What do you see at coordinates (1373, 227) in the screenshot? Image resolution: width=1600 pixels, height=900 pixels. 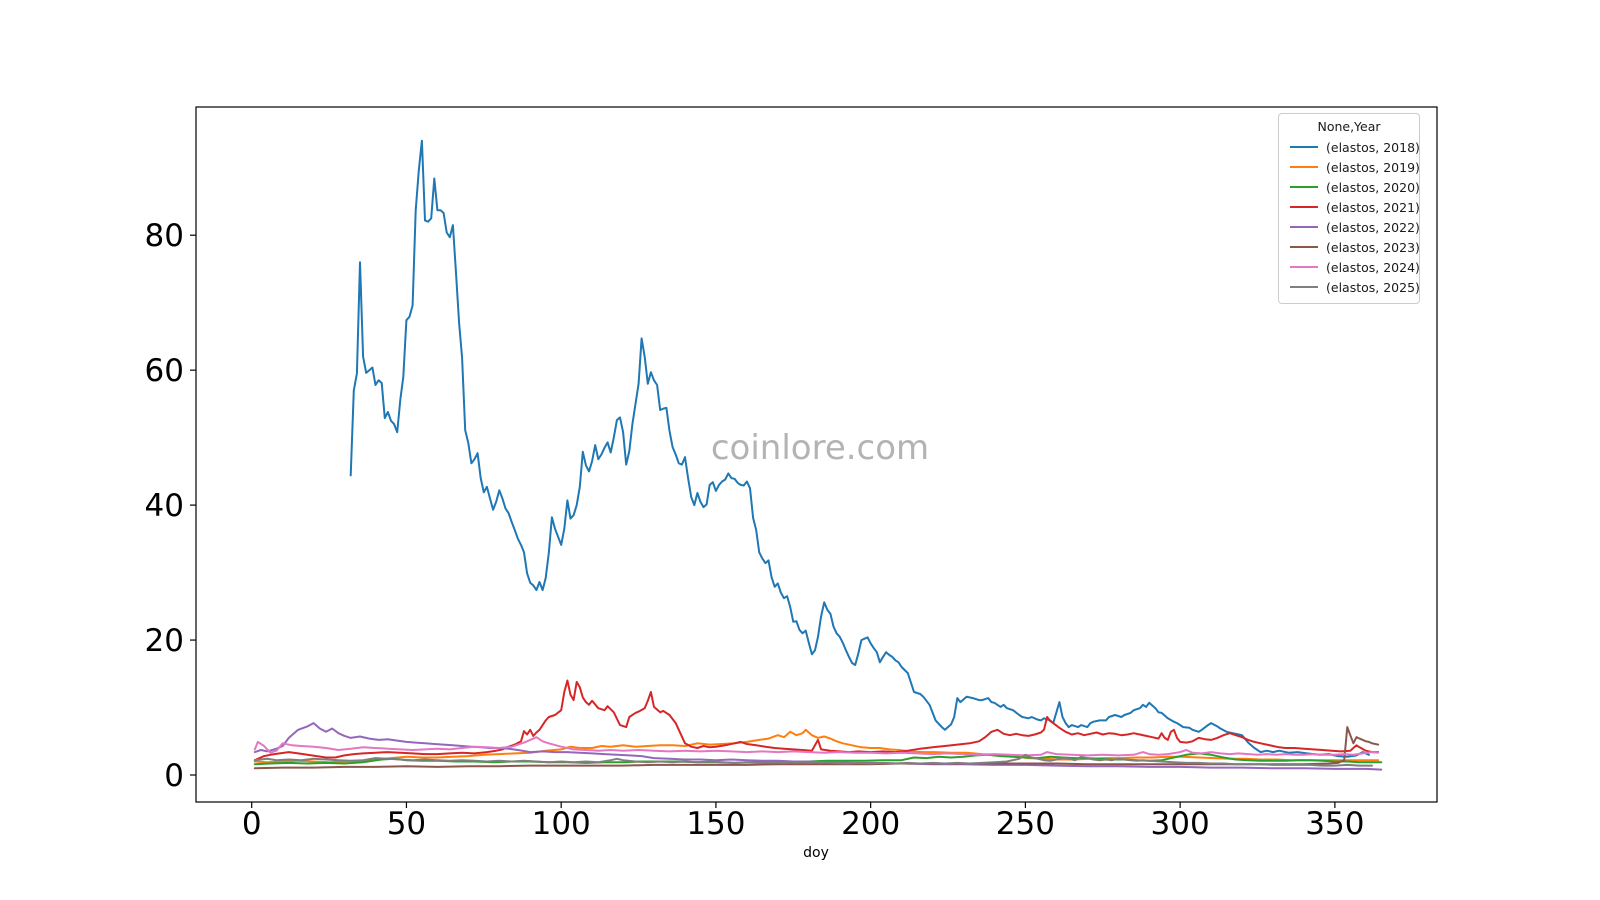 I see `legend-entry-label: (elastos, 2022)` at bounding box center [1373, 227].